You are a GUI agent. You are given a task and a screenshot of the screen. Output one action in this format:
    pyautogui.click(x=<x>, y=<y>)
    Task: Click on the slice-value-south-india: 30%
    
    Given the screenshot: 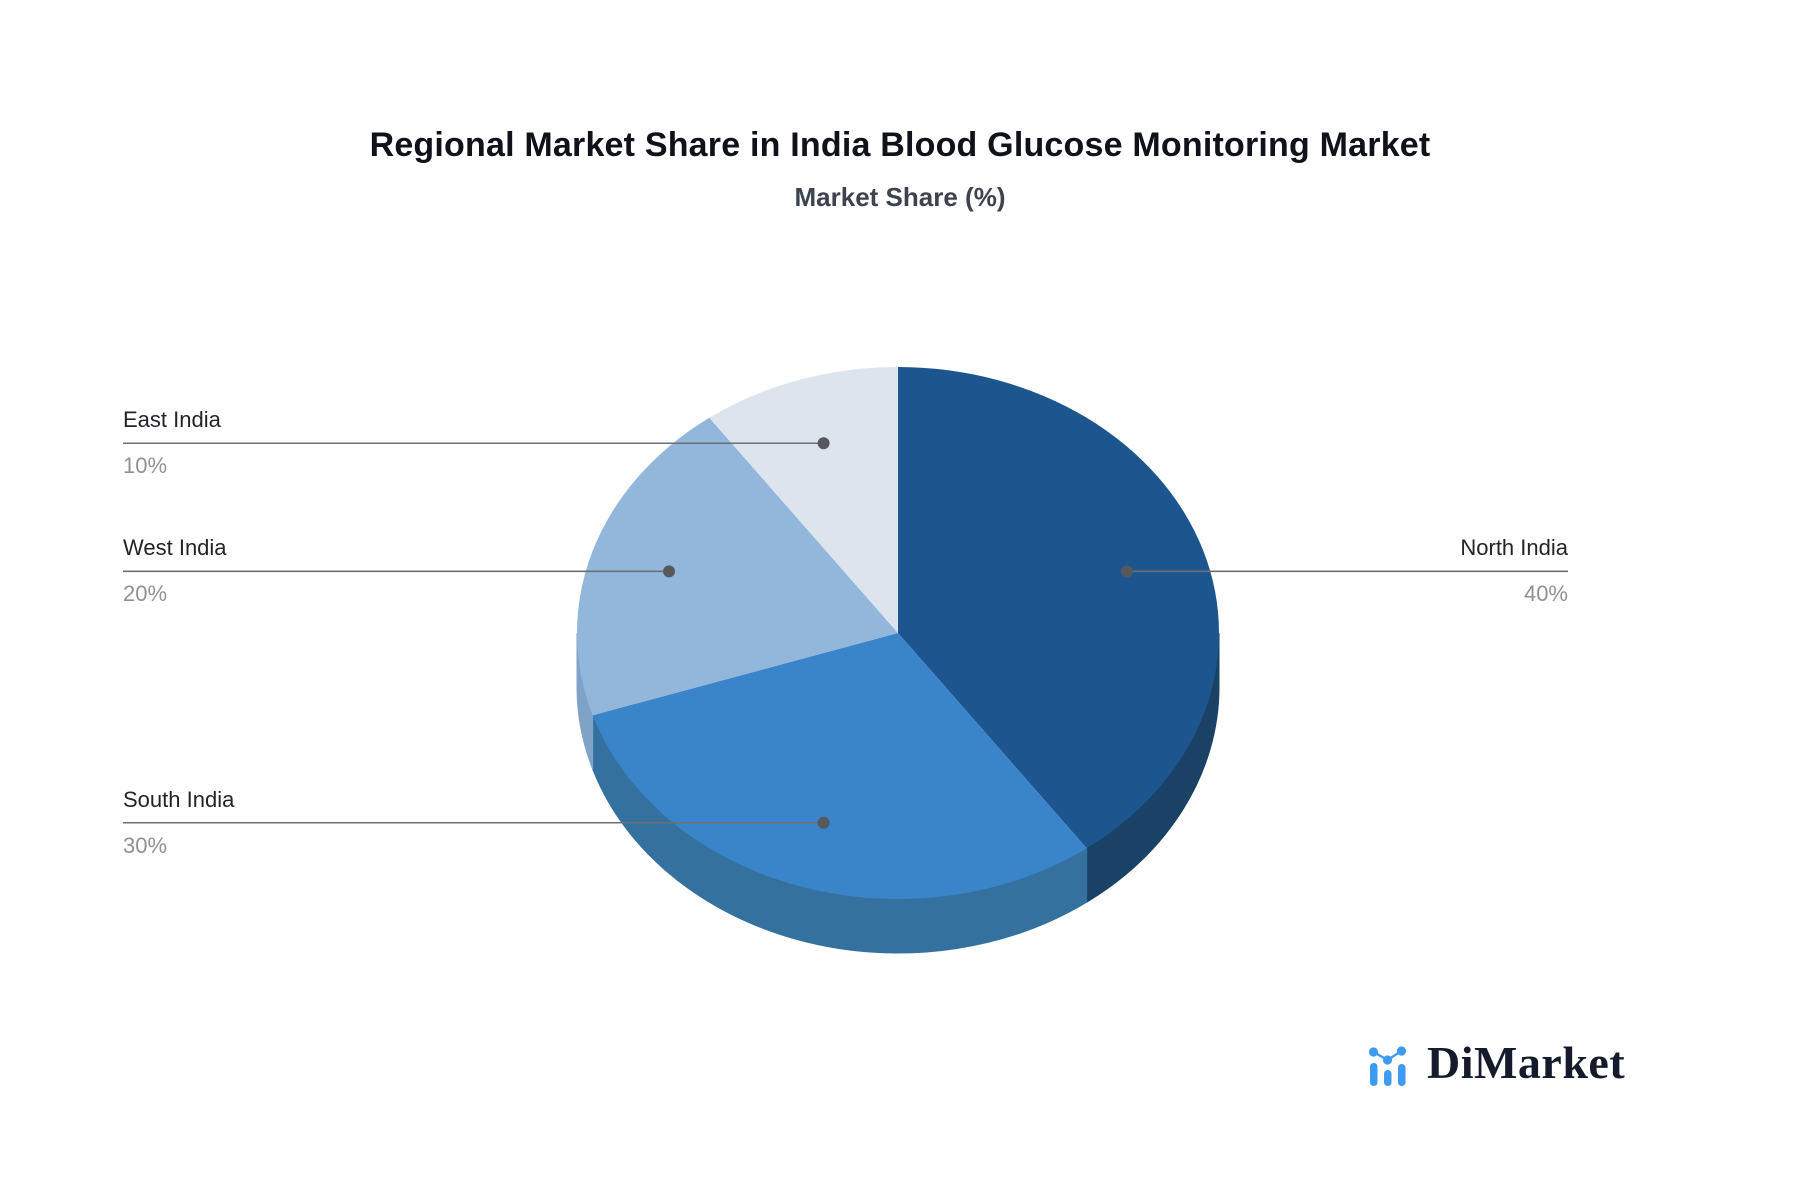 What is the action you would take?
    pyautogui.click(x=145, y=845)
    